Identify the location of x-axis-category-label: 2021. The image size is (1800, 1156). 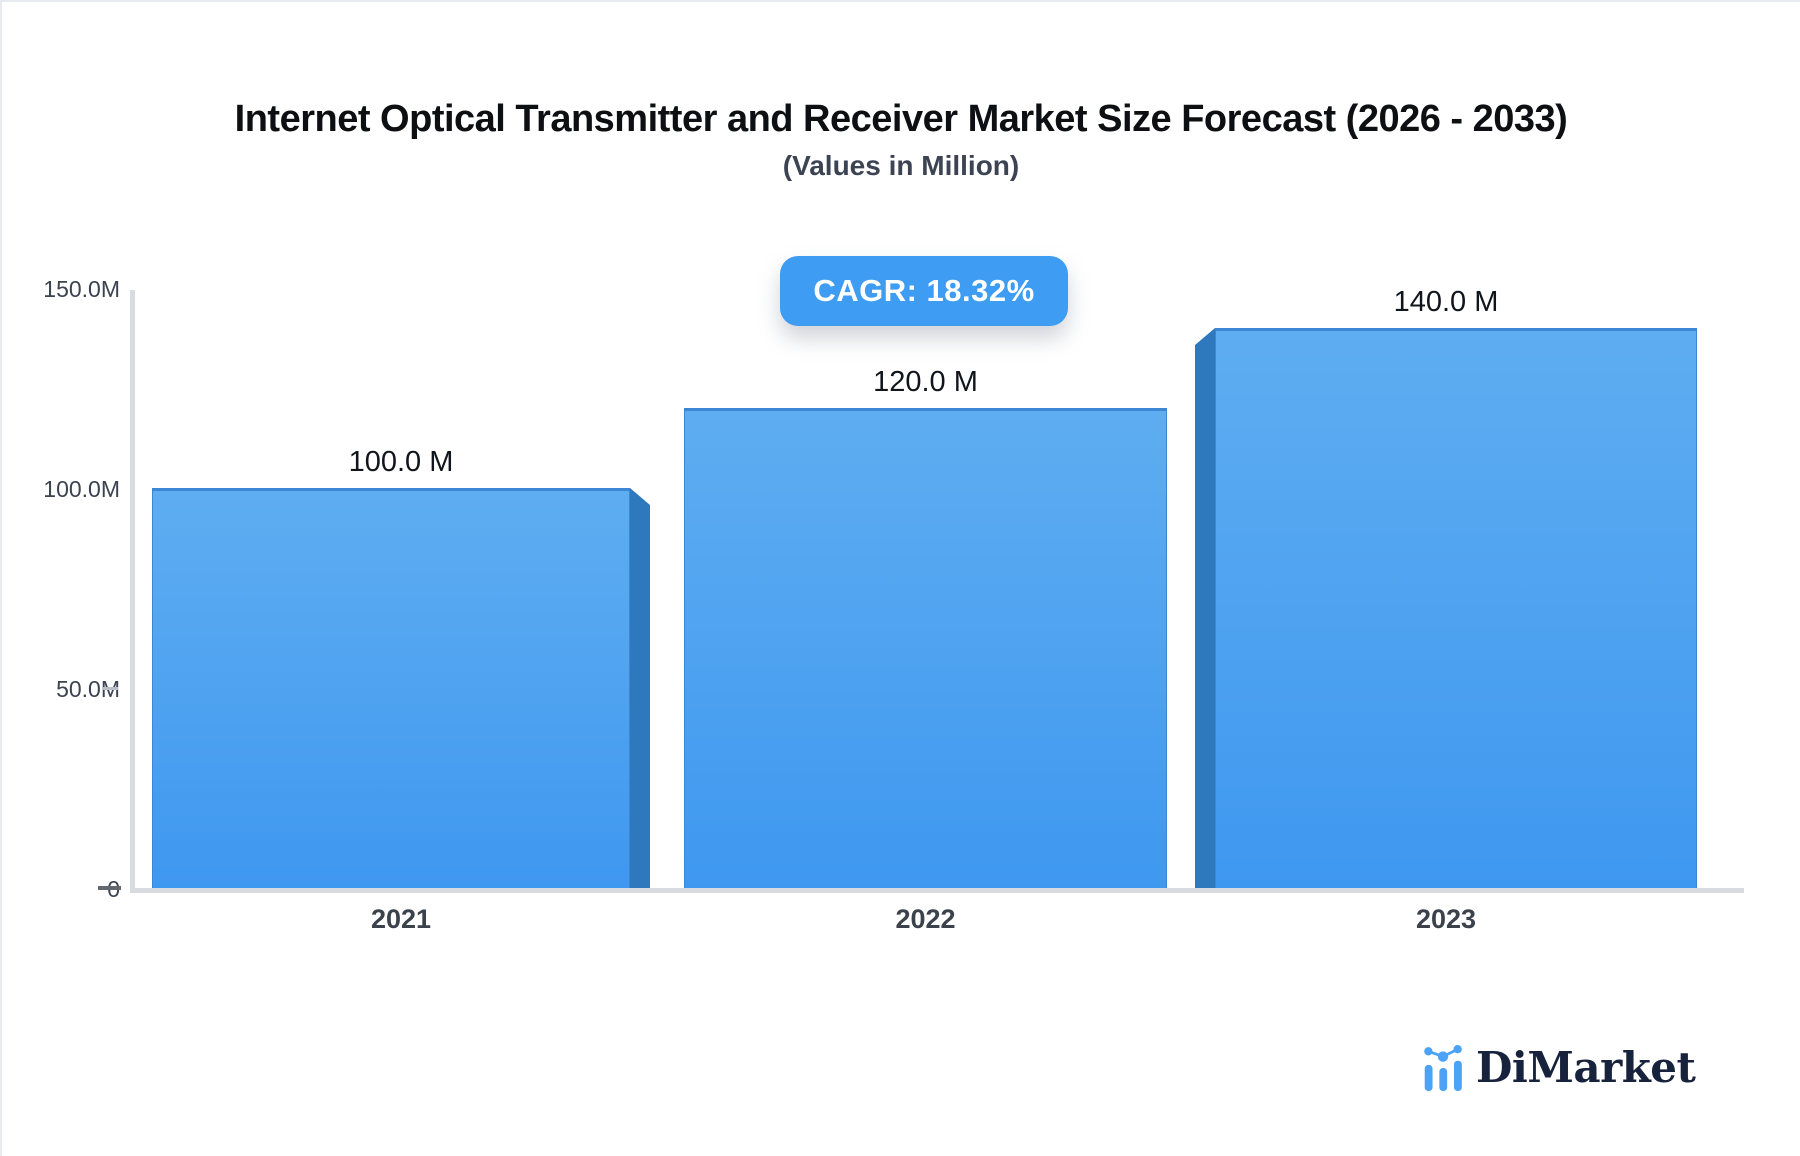
(401, 919).